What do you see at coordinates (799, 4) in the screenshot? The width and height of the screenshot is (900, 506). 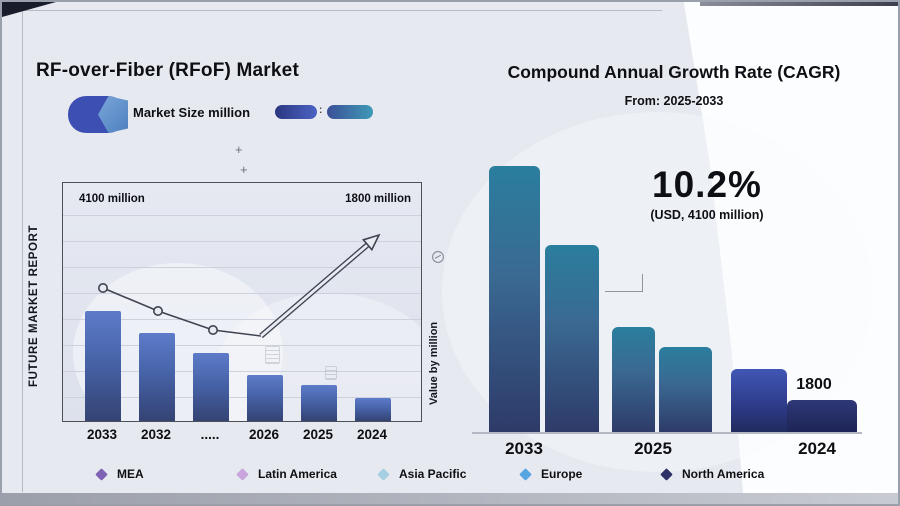 I see `top-edge-strip-decor` at bounding box center [799, 4].